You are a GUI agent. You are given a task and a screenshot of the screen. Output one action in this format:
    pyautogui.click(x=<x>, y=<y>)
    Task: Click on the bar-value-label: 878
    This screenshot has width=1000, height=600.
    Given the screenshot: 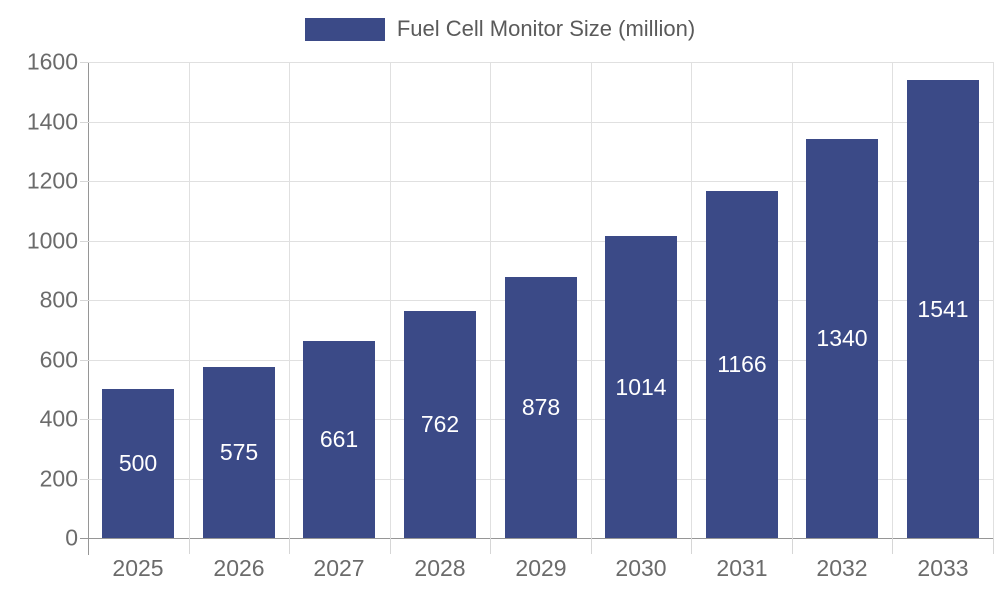 What is the action you would take?
    pyautogui.click(x=541, y=407)
    